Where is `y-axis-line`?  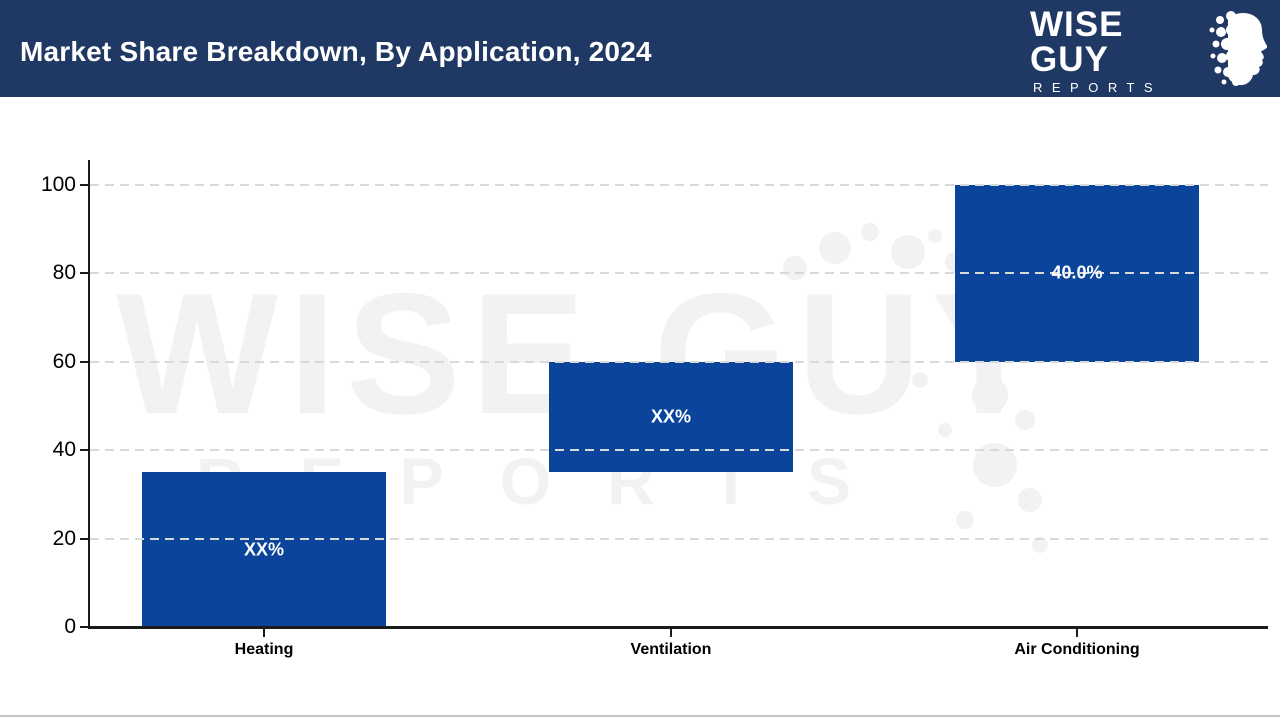 y-axis-line is located at coordinates (89, 394).